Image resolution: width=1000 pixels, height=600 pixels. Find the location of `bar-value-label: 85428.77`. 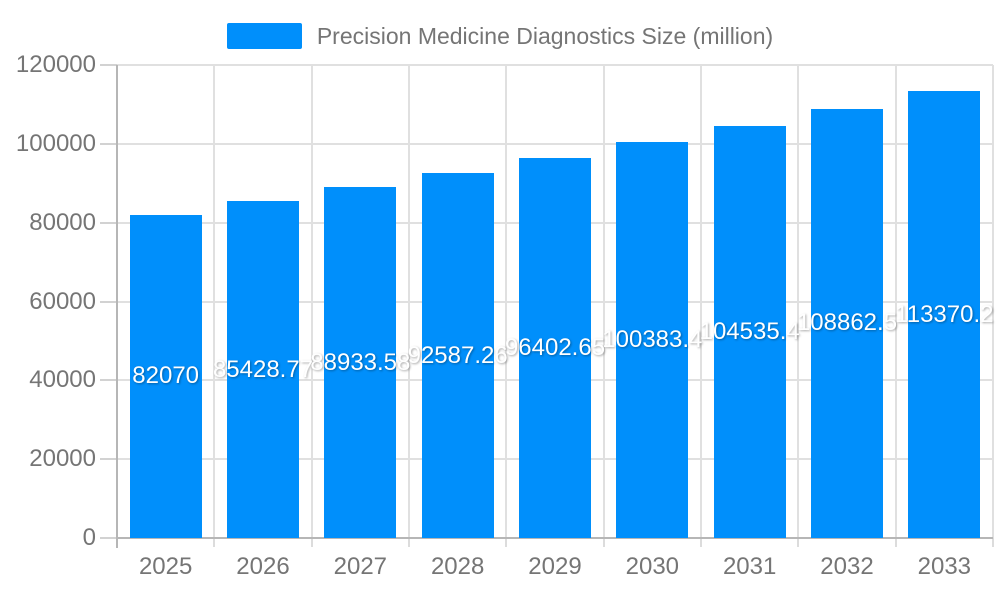

bar-value-label: 85428.77 is located at coordinates (263, 369).